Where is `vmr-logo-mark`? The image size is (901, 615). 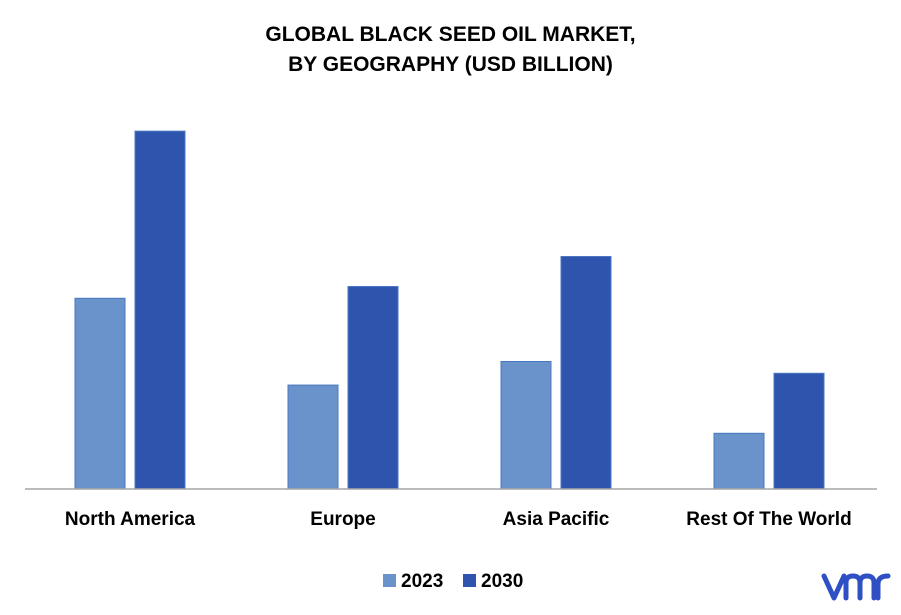 vmr-logo-mark is located at coordinates (856, 587).